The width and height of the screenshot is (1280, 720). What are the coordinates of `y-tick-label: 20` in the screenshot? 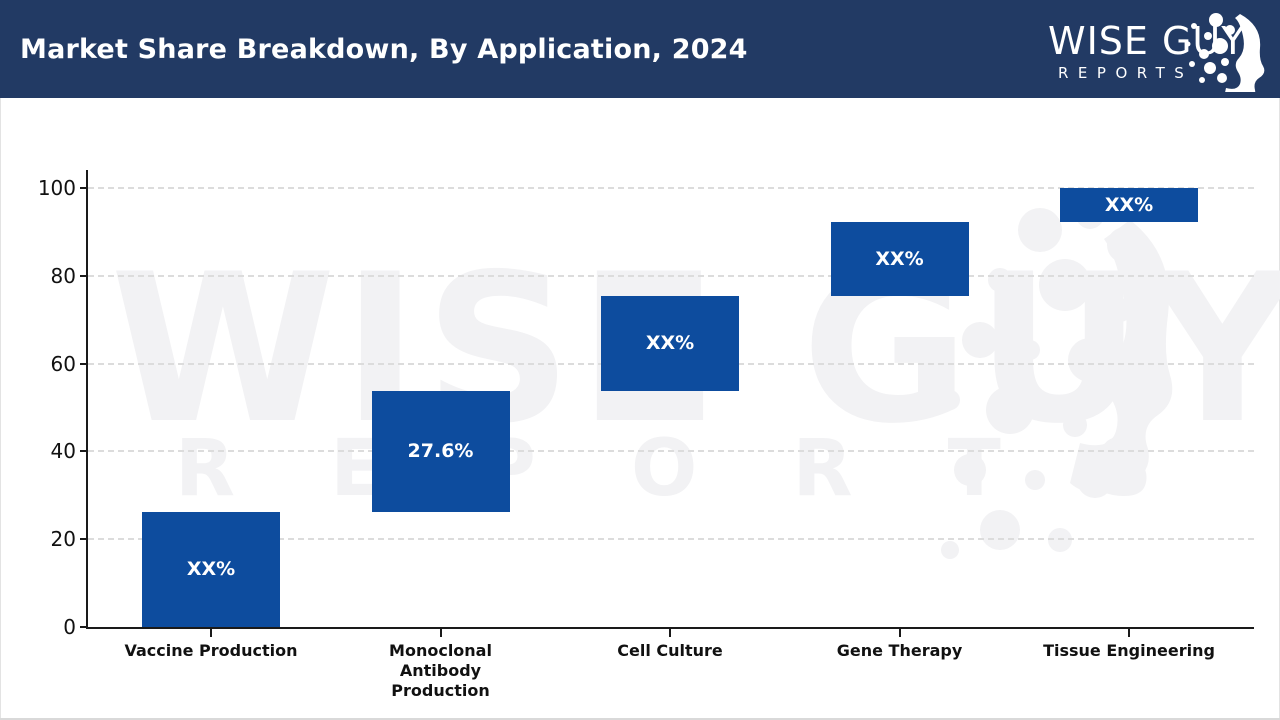 It's located at (63, 539).